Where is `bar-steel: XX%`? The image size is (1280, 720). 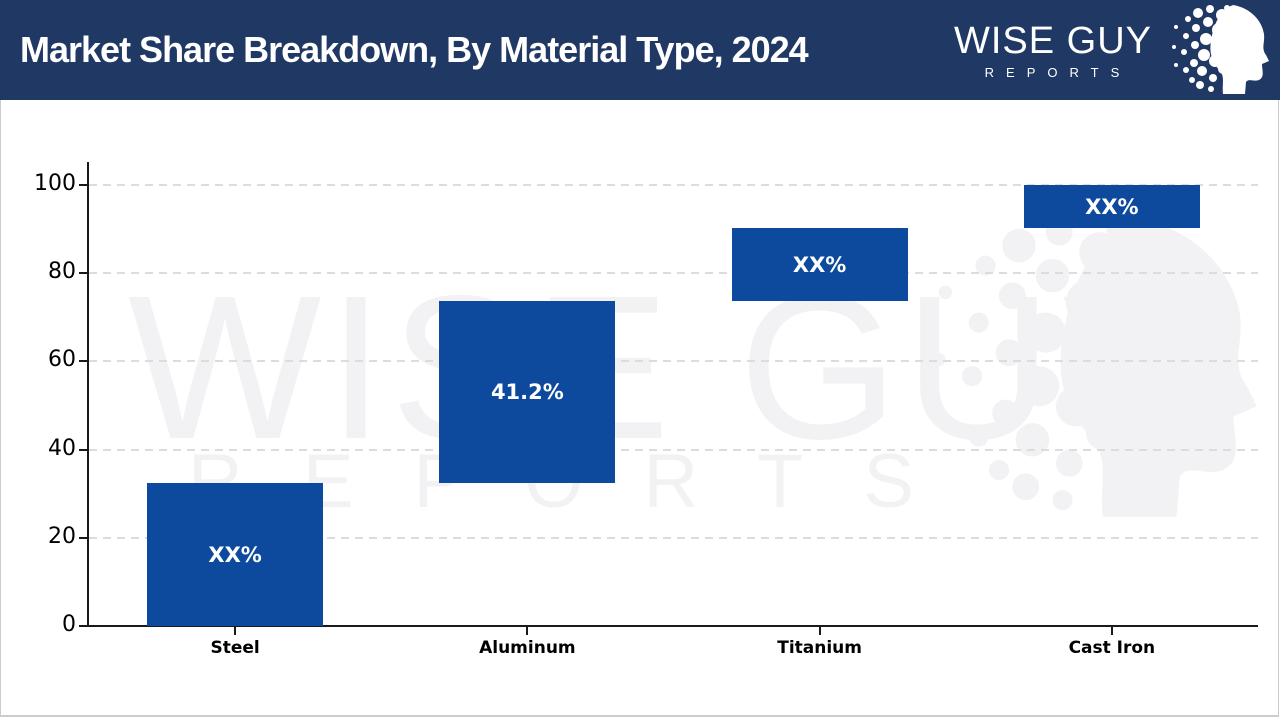 bar-steel: XX% is located at coordinates (235, 554).